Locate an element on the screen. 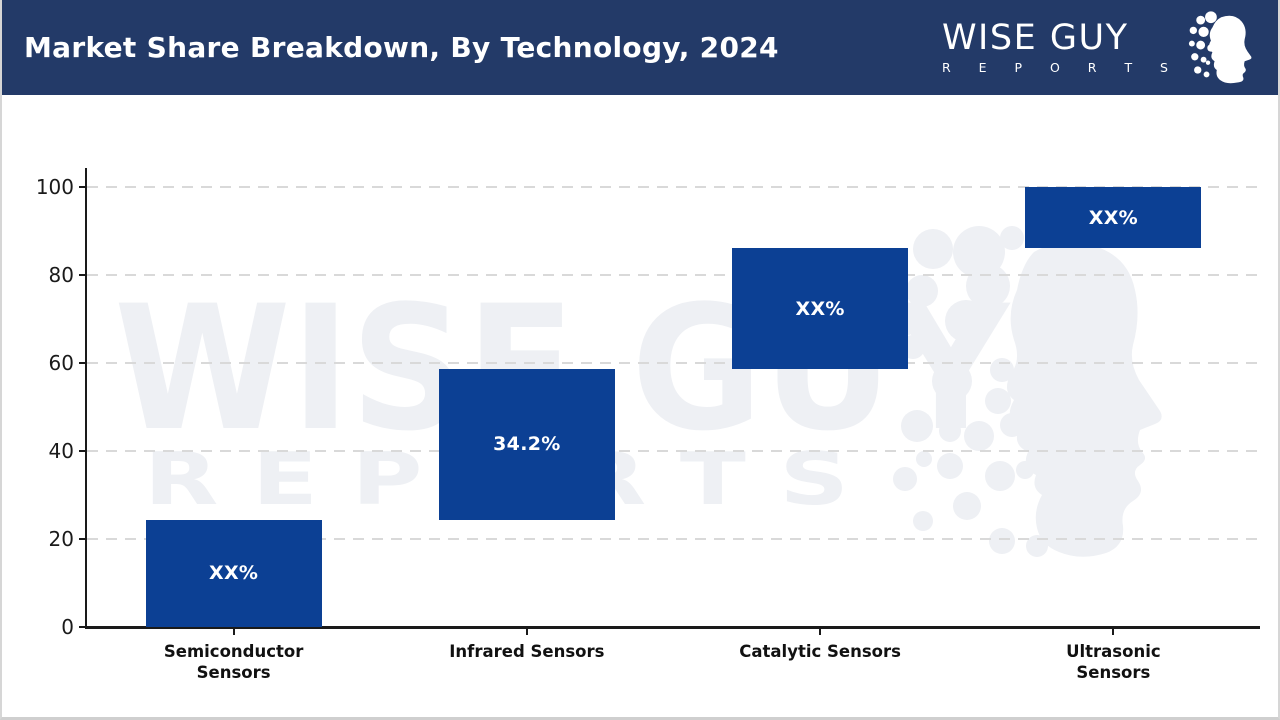 This screenshot has height=720, width=1280. logo-subtext: R E P O R T S is located at coordinates (1060, 67).